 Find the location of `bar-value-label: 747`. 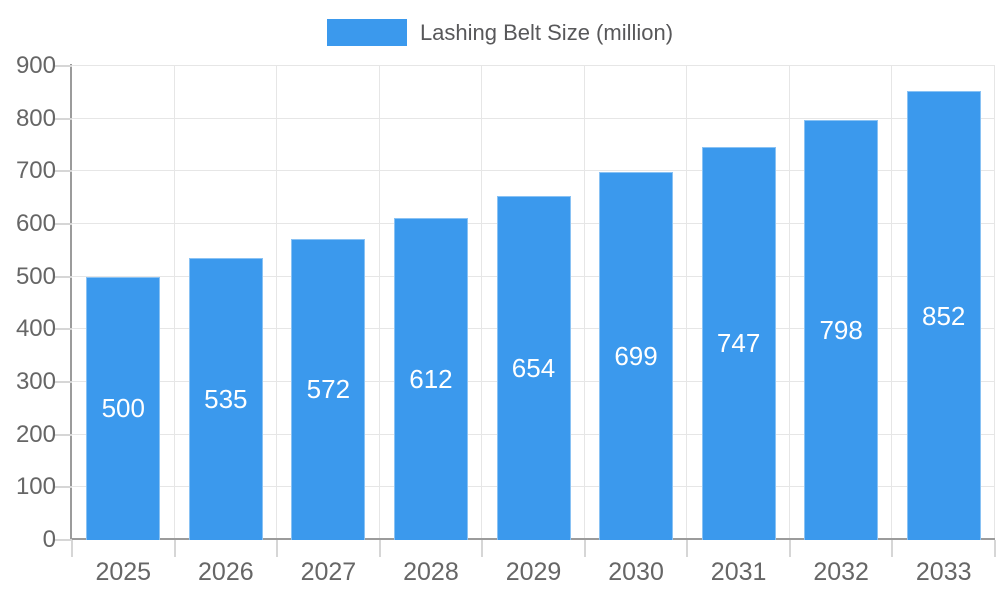

bar-value-label: 747 is located at coordinates (738, 343).